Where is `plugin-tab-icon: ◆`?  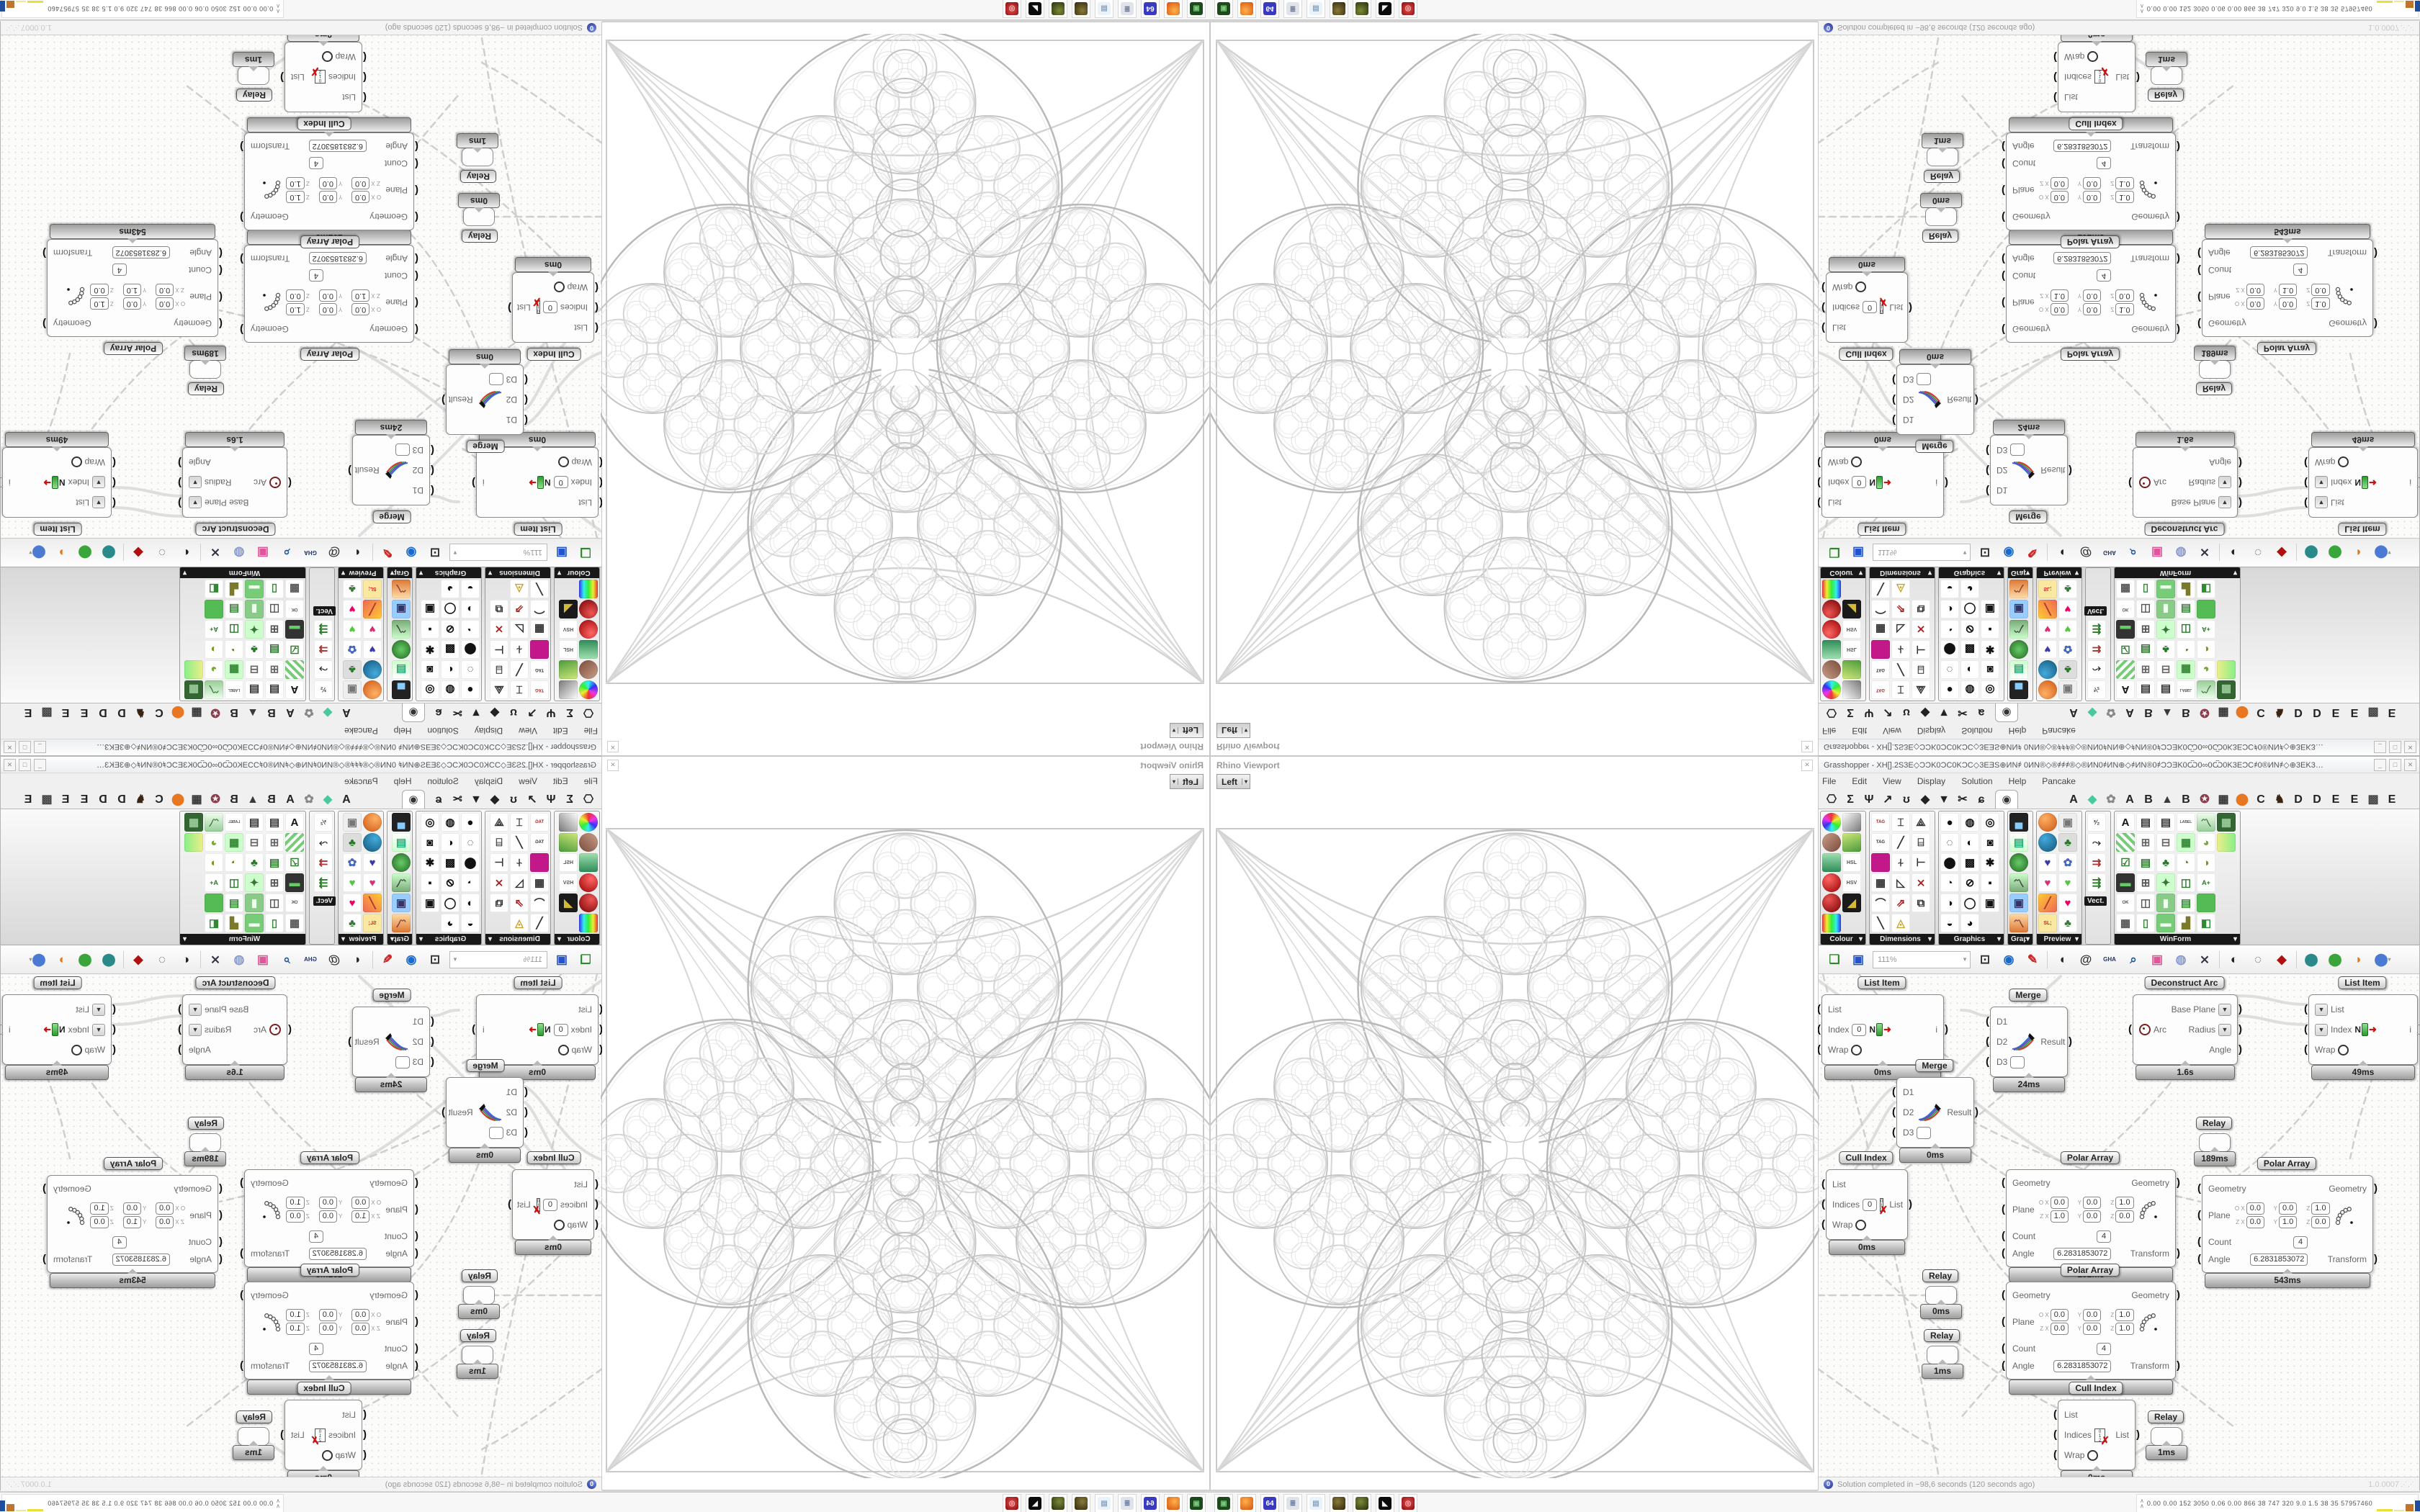 plugin-tab-icon: ◆ is located at coordinates (328, 712).